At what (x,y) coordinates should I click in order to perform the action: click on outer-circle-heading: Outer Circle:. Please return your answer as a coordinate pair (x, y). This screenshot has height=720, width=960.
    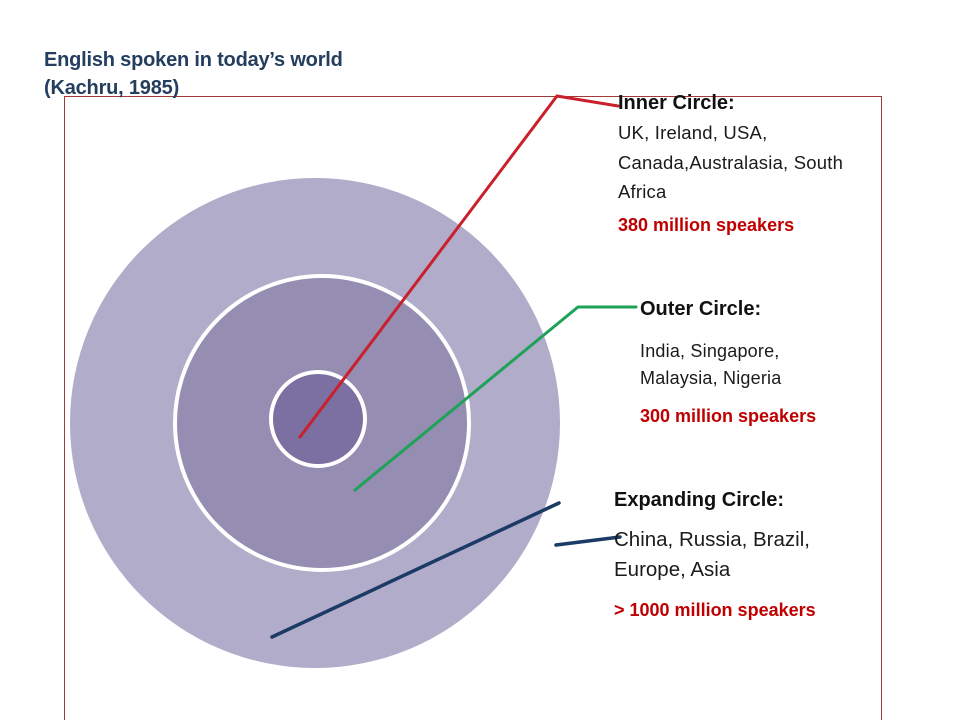
    Looking at the image, I should click on (701, 309).